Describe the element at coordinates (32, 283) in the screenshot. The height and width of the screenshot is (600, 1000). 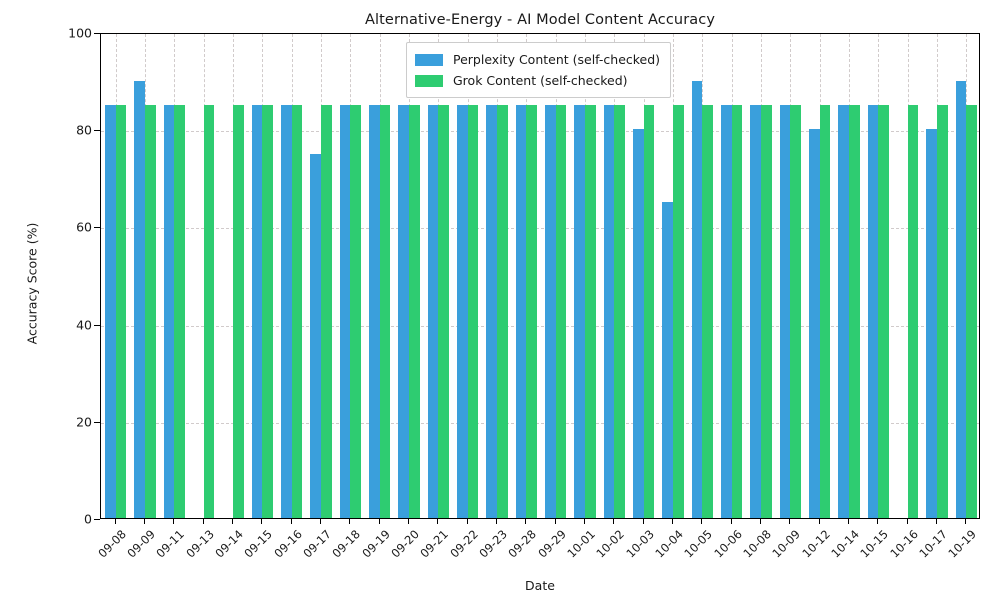
I see `y-axis-label: Accuracy Score (%)` at that location.